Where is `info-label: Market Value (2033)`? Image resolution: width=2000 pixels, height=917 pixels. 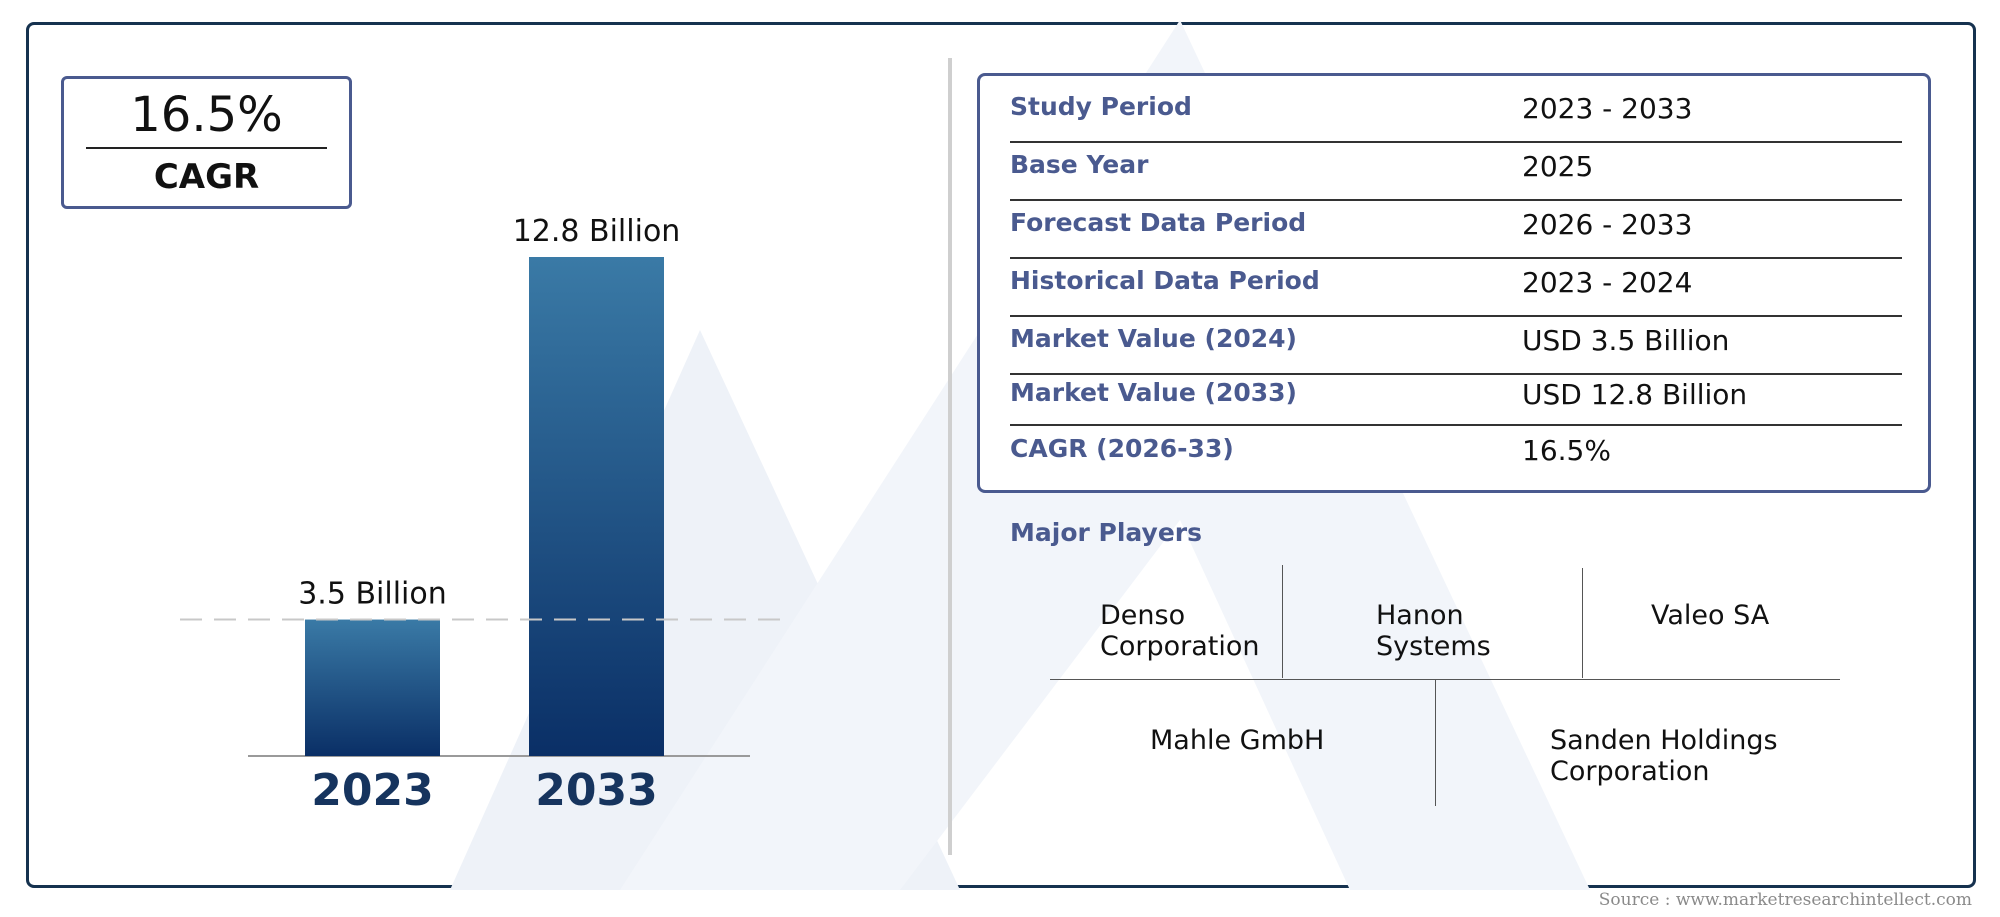 info-label: Market Value (2033) is located at coordinates (1153, 392).